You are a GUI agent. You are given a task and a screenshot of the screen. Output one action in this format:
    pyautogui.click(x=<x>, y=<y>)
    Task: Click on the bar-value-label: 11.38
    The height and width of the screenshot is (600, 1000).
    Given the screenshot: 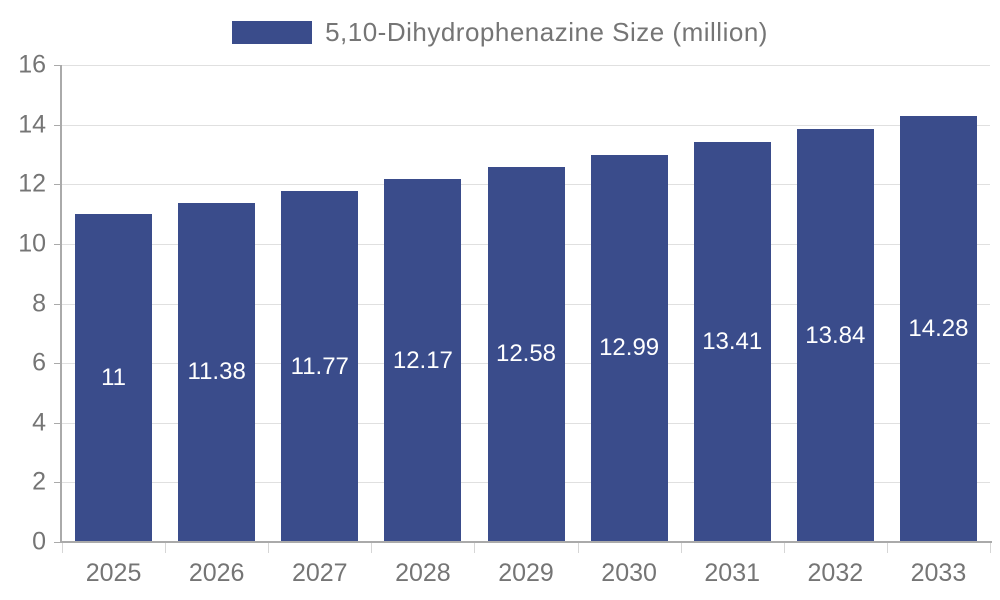 What is the action you would take?
    pyautogui.click(x=216, y=372)
    